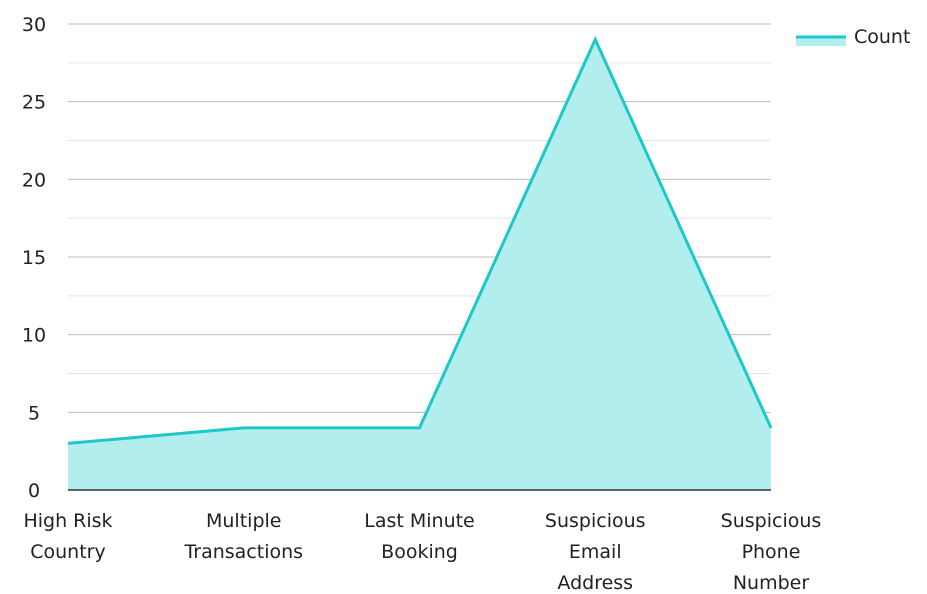  What do you see at coordinates (771, 552) in the screenshot?
I see `x-tick-label: Suspicious Phone Number` at bounding box center [771, 552].